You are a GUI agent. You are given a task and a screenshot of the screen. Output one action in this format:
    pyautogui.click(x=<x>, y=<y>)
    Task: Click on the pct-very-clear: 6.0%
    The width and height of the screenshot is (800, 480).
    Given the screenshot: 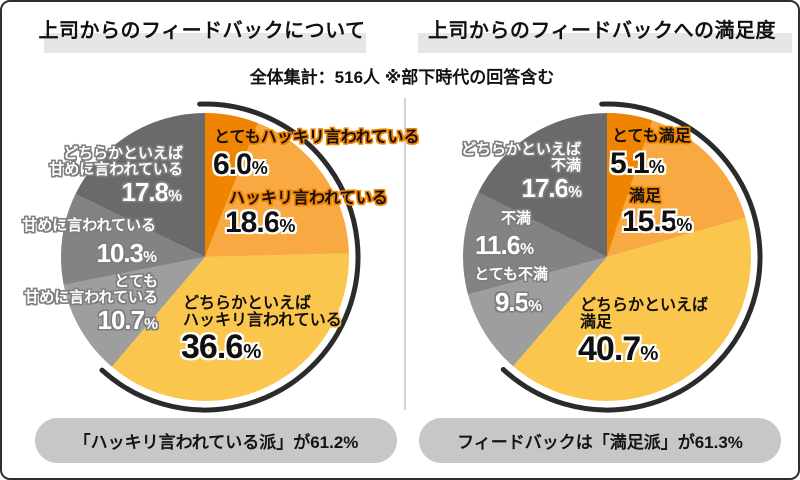 What is the action you would take?
    pyautogui.click(x=240, y=164)
    